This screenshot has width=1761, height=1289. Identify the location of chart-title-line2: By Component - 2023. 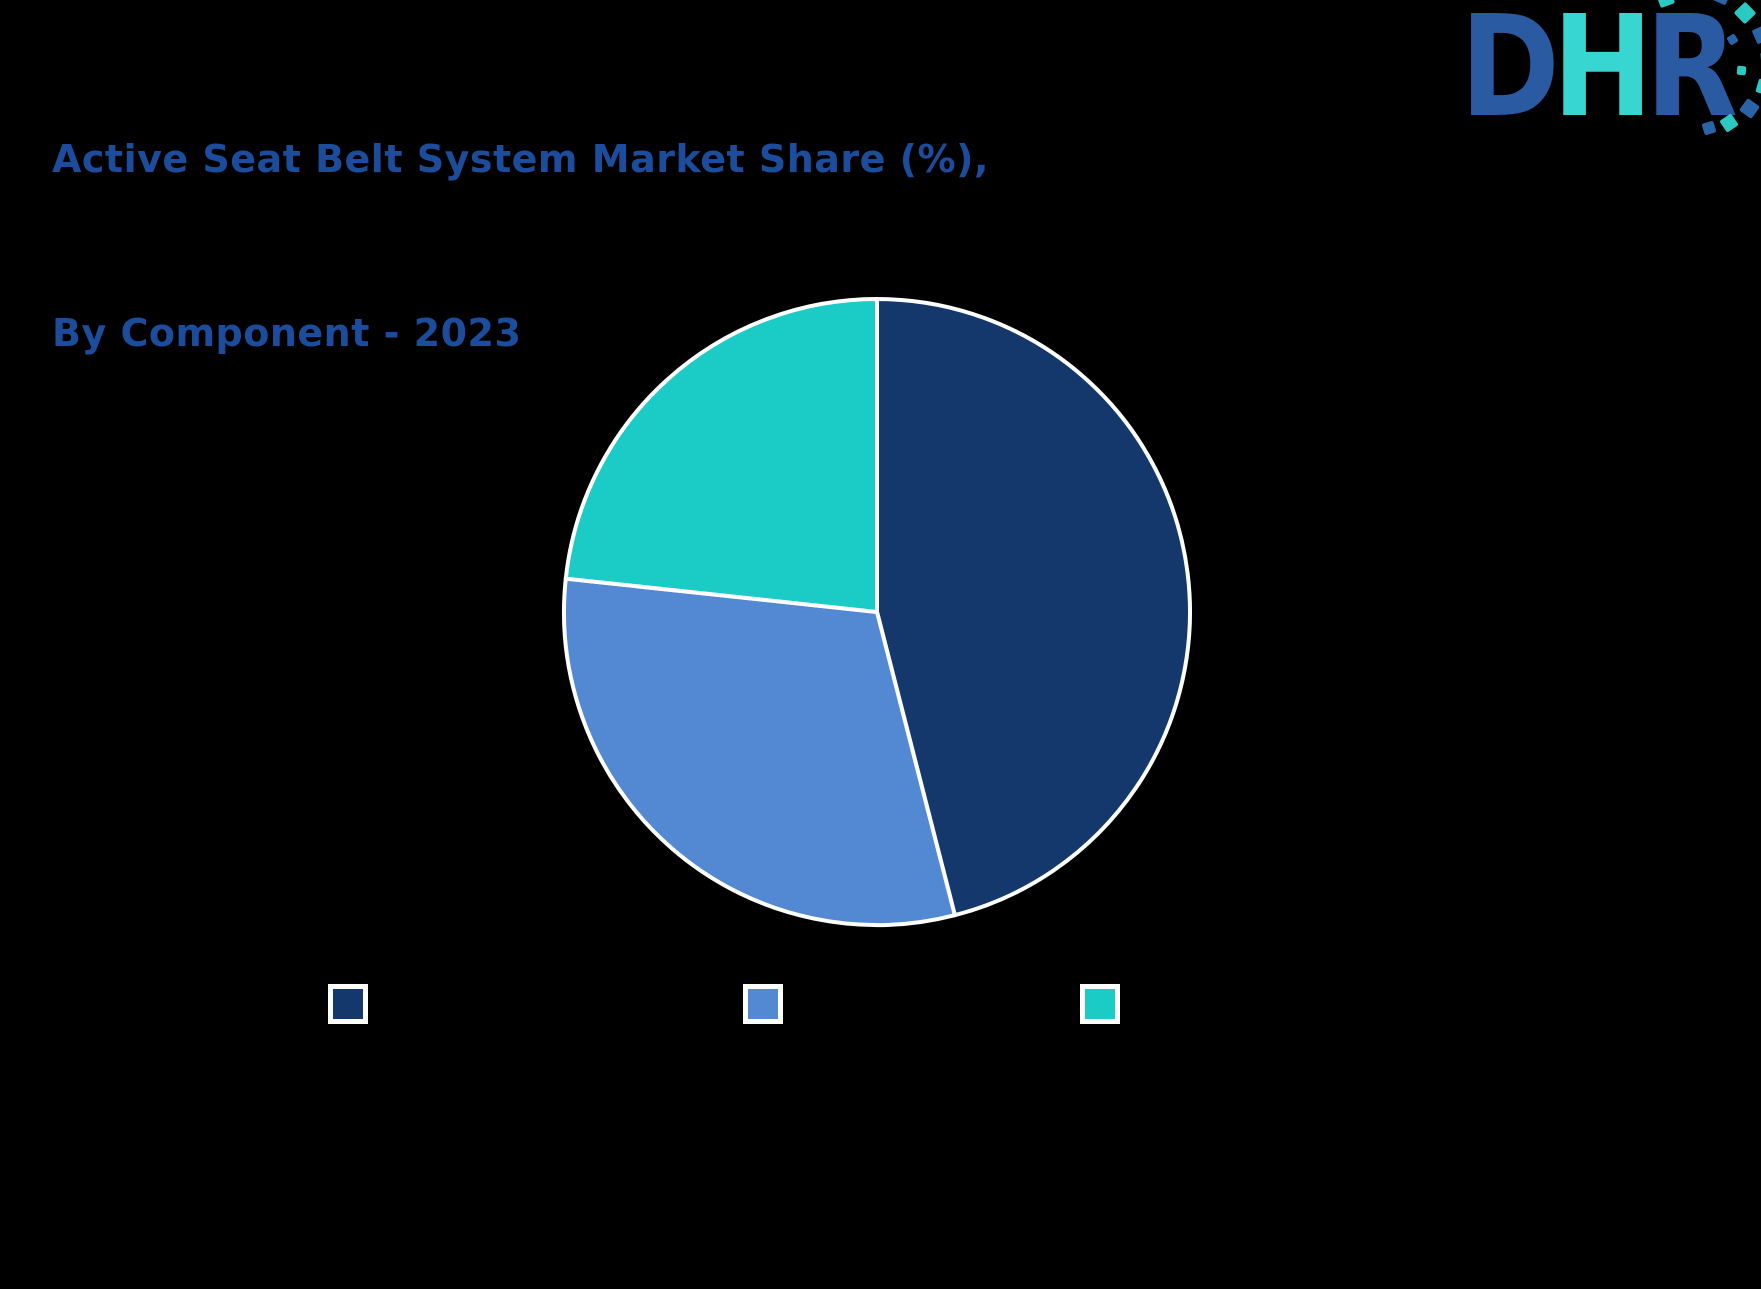
(287, 333).